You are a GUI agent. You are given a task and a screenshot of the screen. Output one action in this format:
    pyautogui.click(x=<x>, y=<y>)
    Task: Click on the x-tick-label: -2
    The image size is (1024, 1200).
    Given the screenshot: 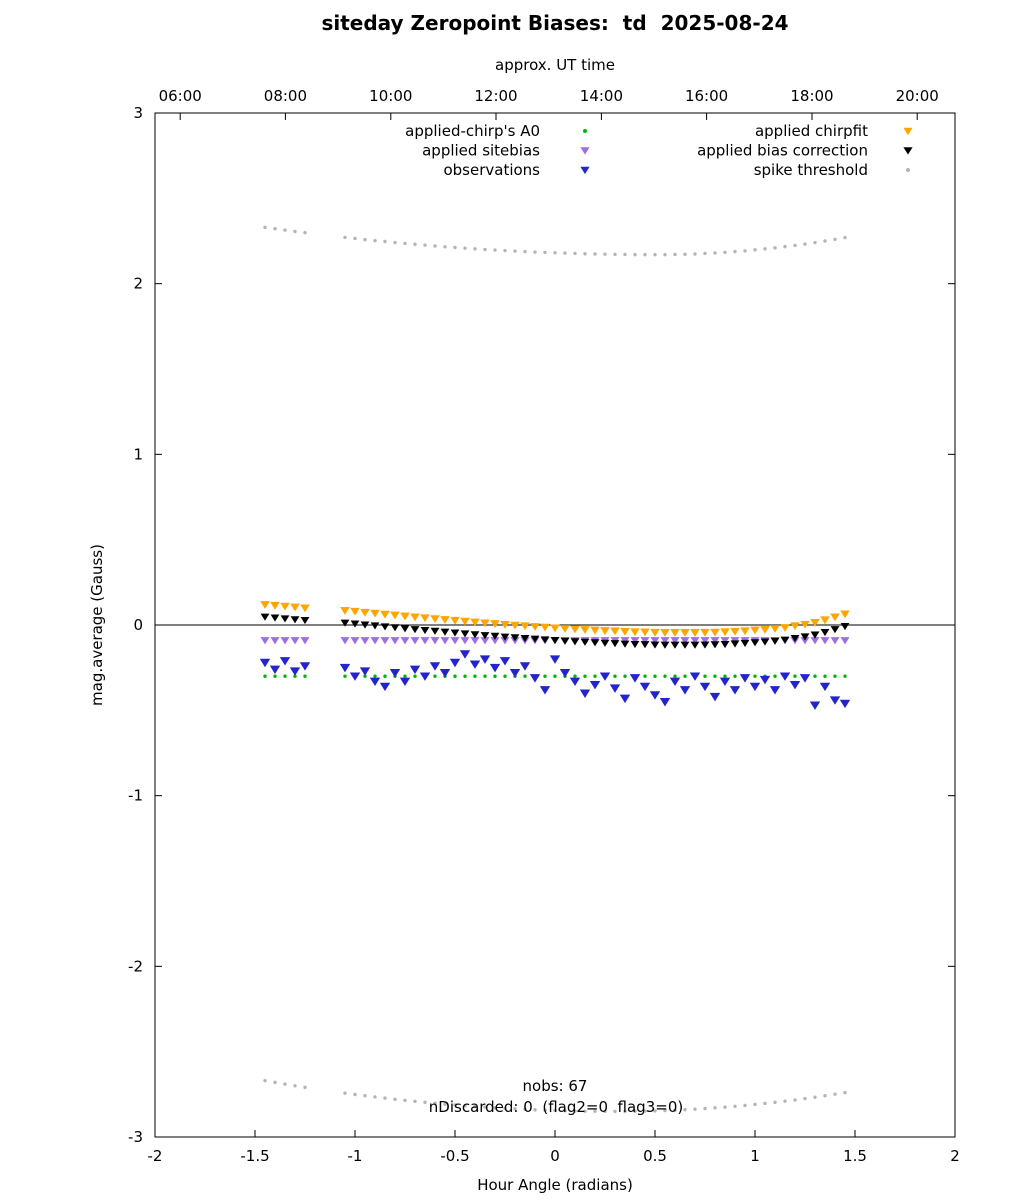 What is the action you would take?
    pyautogui.click(x=155, y=1156)
    